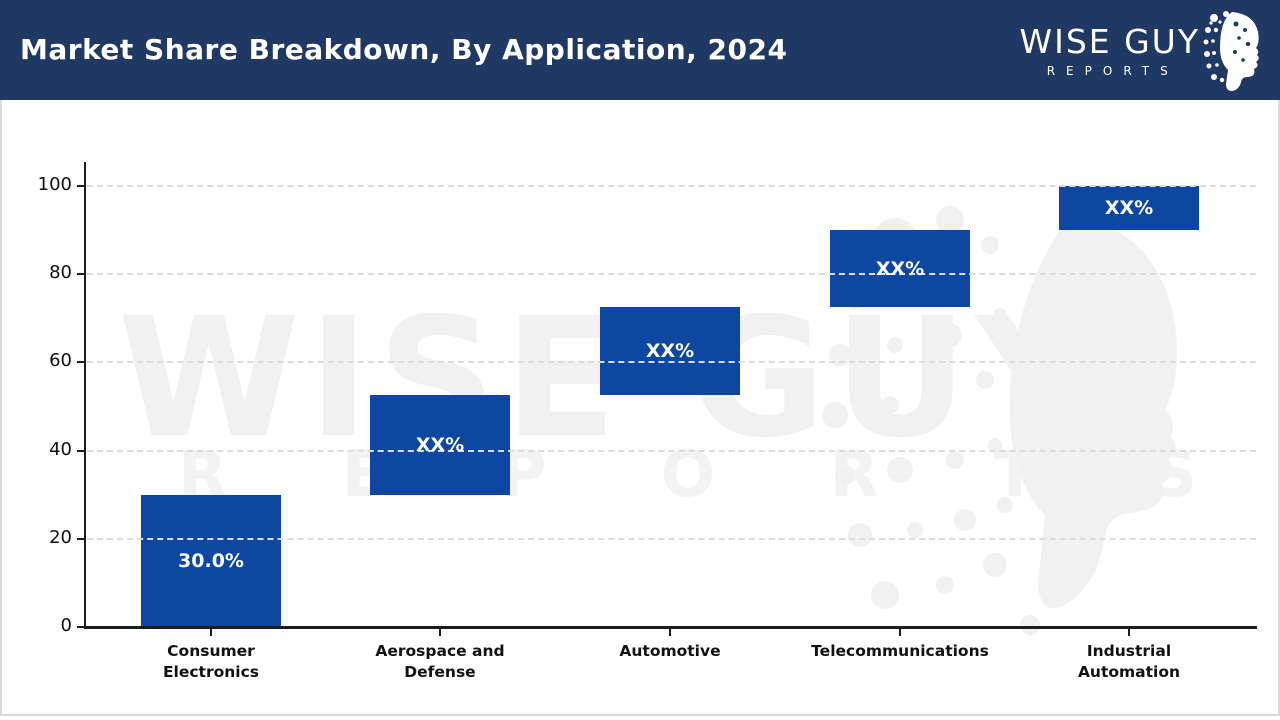  What do you see at coordinates (60, 449) in the screenshot?
I see `y-tick-label-40: 40` at bounding box center [60, 449].